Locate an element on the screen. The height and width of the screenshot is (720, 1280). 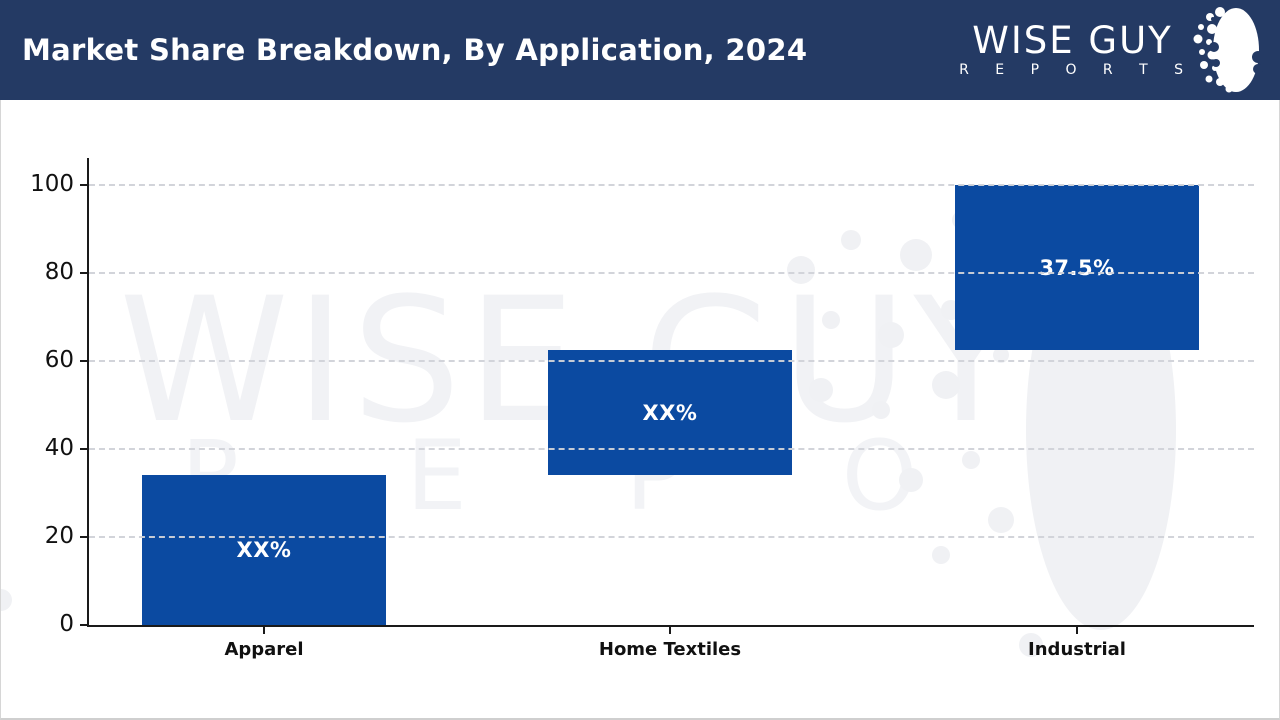
bar-value-label: 37.5% is located at coordinates (1077, 267).